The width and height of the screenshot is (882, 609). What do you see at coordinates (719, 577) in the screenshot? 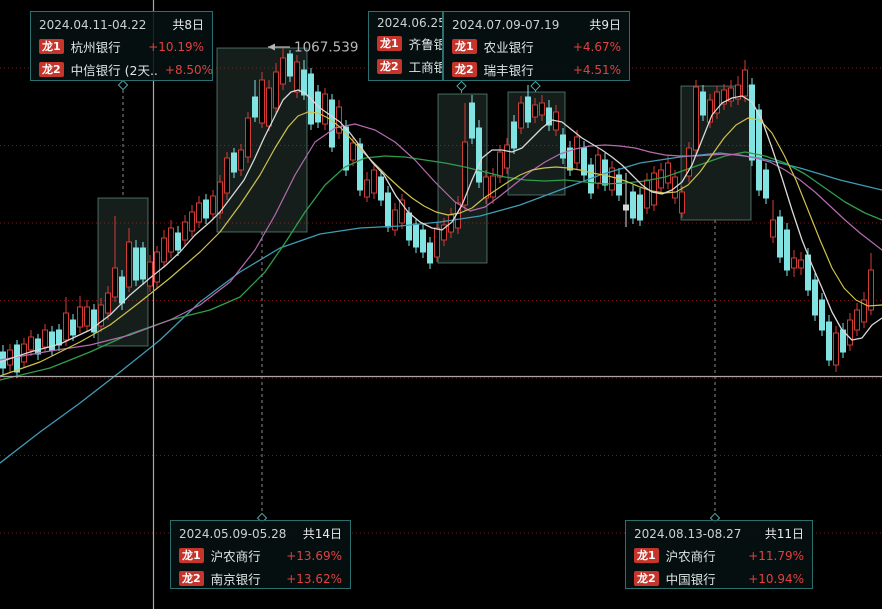
I see `leader-row: 龙2 中国银行 +10.94%` at bounding box center [719, 577].